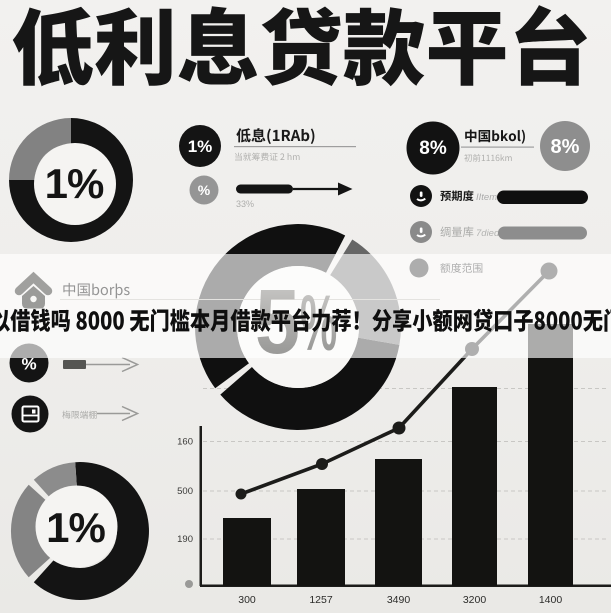  What do you see at coordinates (486, 197) in the screenshot?
I see `svg-text: IItem` at bounding box center [486, 197].